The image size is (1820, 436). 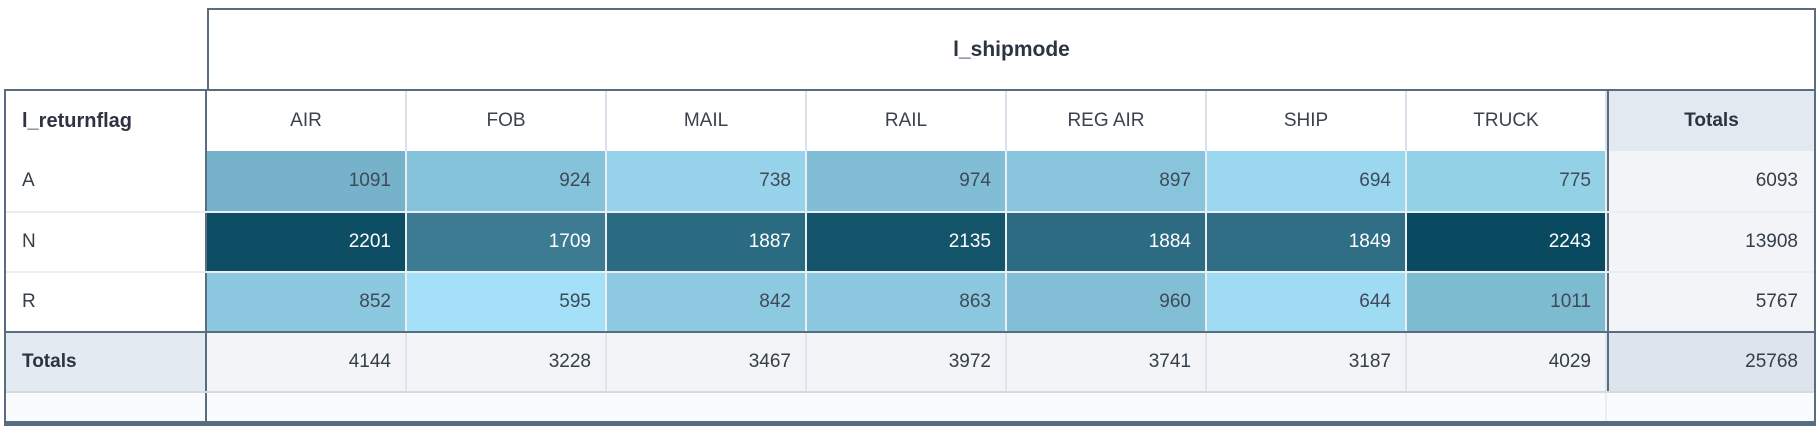 What do you see at coordinates (1507, 121) in the screenshot?
I see `column-header-truck: TRUCK` at bounding box center [1507, 121].